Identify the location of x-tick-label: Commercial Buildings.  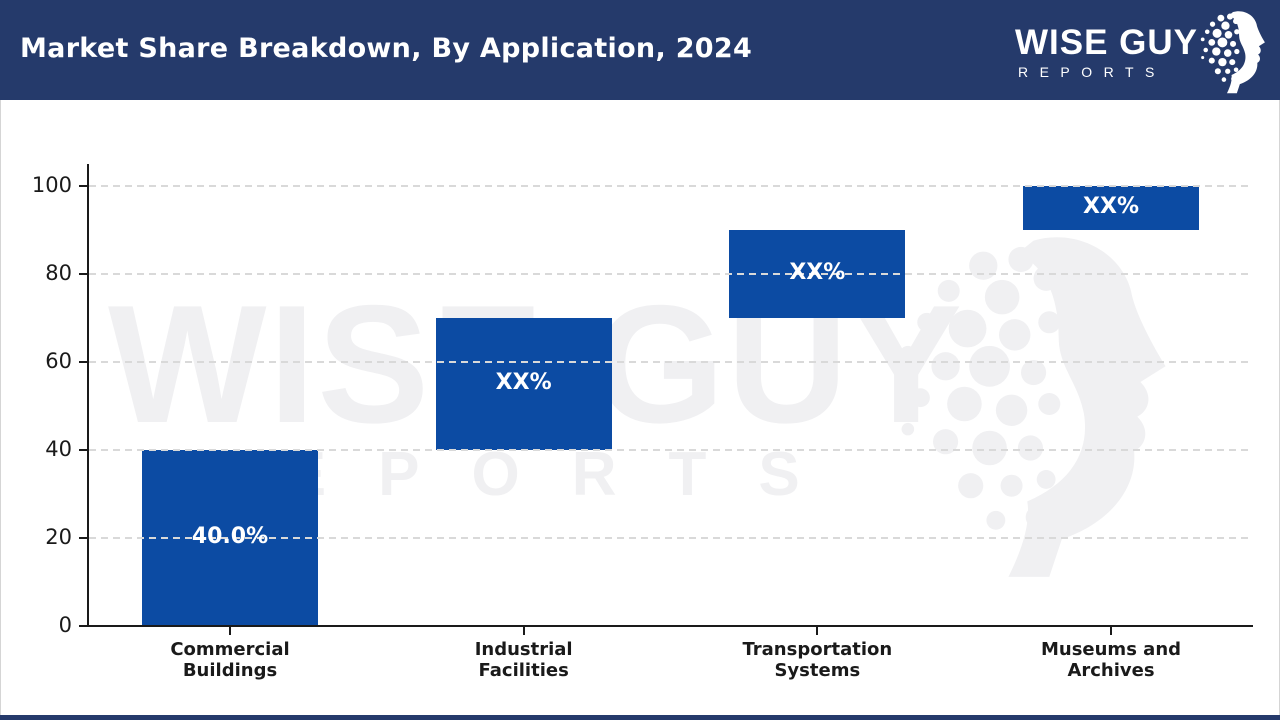
(230, 660).